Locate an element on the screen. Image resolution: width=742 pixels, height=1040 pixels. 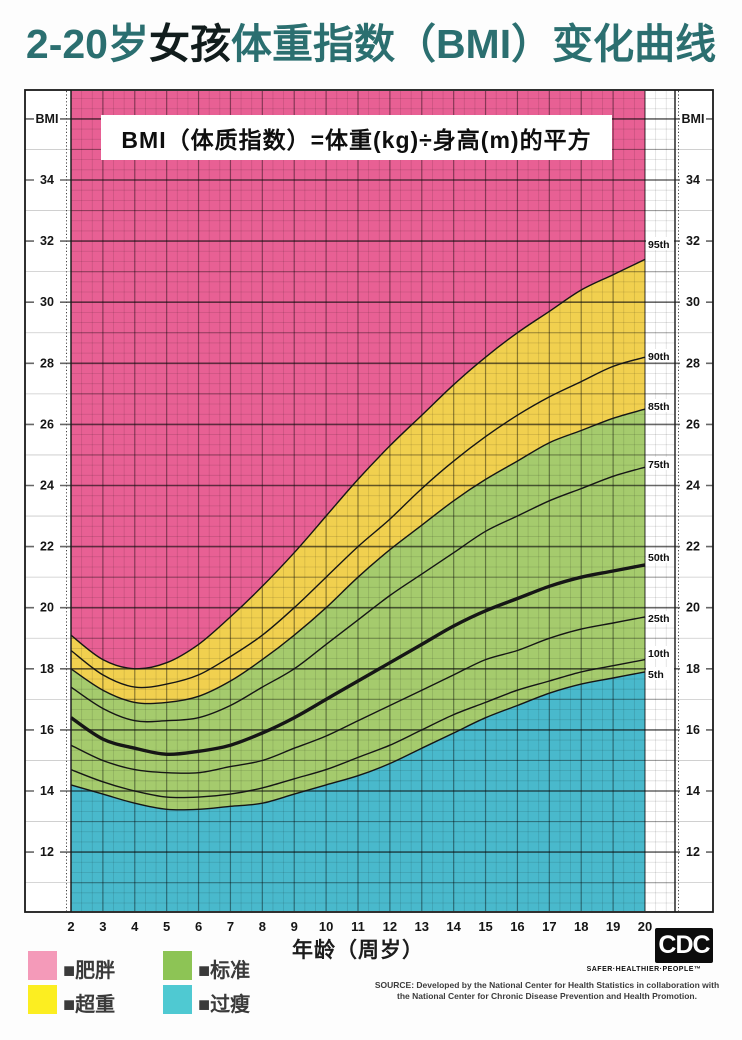
x-tick-13: 13 is located at coordinates (422, 926).